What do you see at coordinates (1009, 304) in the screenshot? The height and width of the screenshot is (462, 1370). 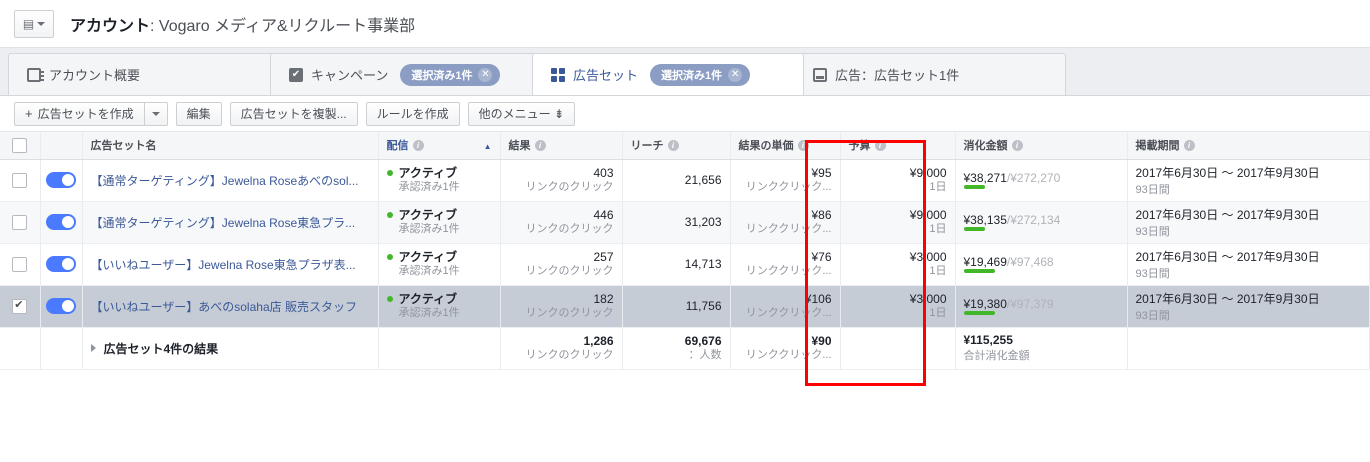 I see `spend-amount: ¥19,380/¥97,379` at bounding box center [1009, 304].